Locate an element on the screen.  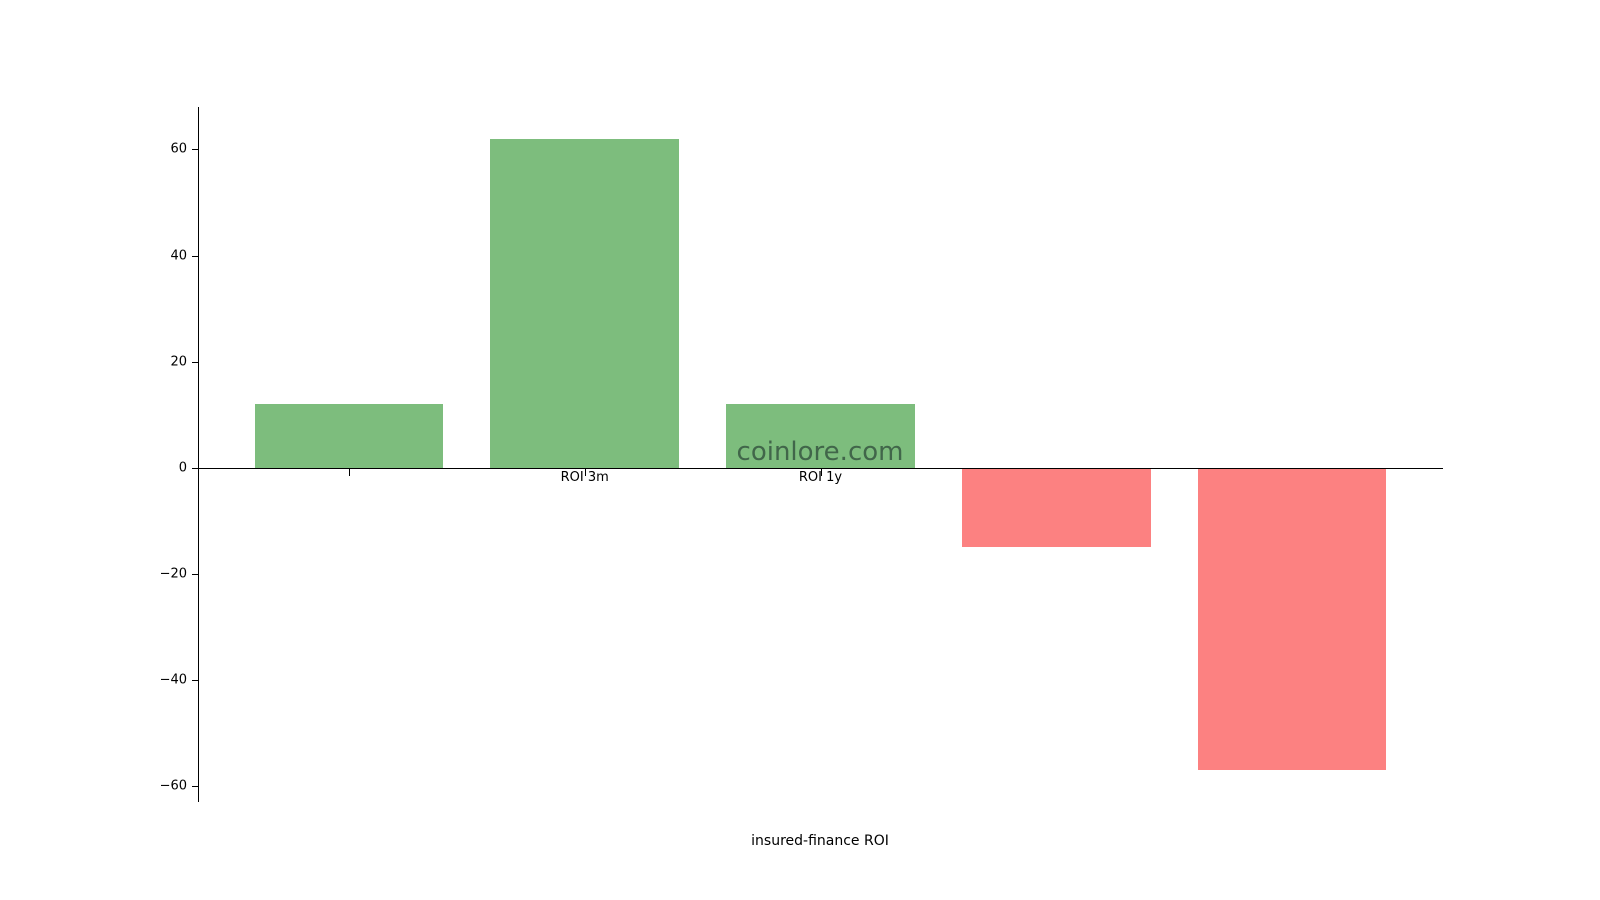
y-axis-spine is located at coordinates (198, 454).